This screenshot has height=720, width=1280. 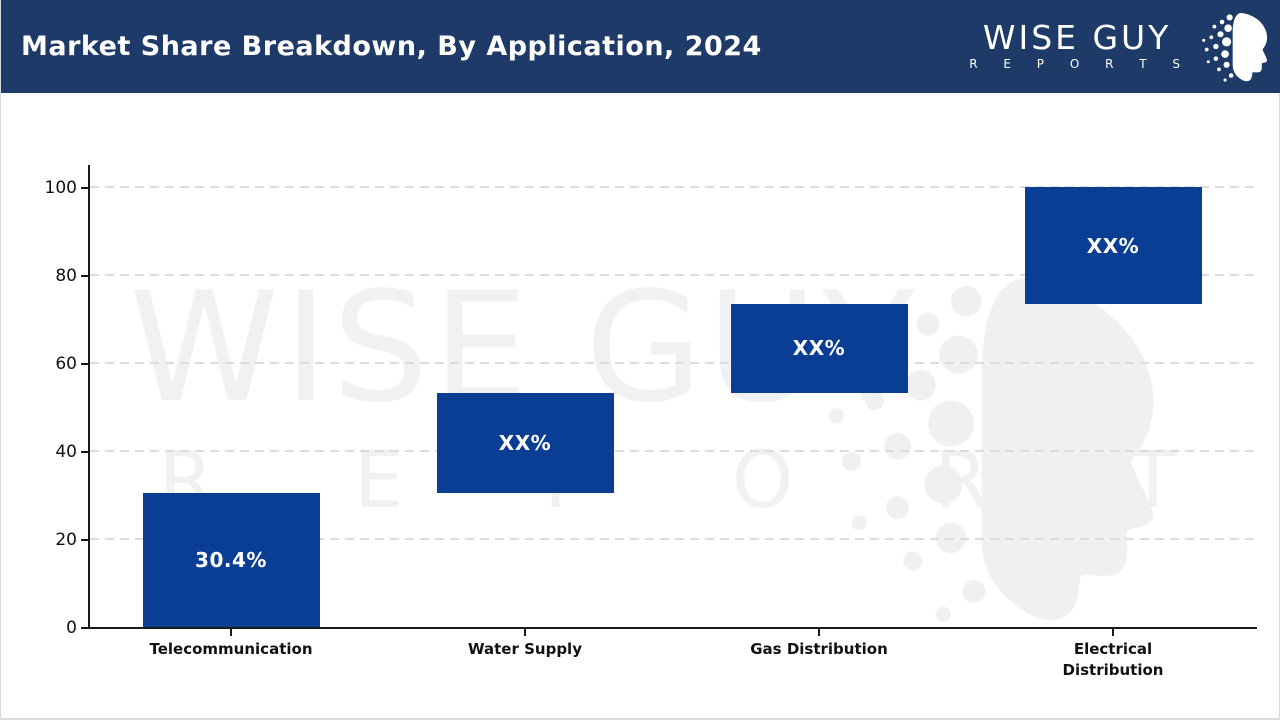 What do you see at coordinates (1077, 37) in the screenshot?
I see `logo-wordmark: WISE GUY` at bounding box center [1077, 37].